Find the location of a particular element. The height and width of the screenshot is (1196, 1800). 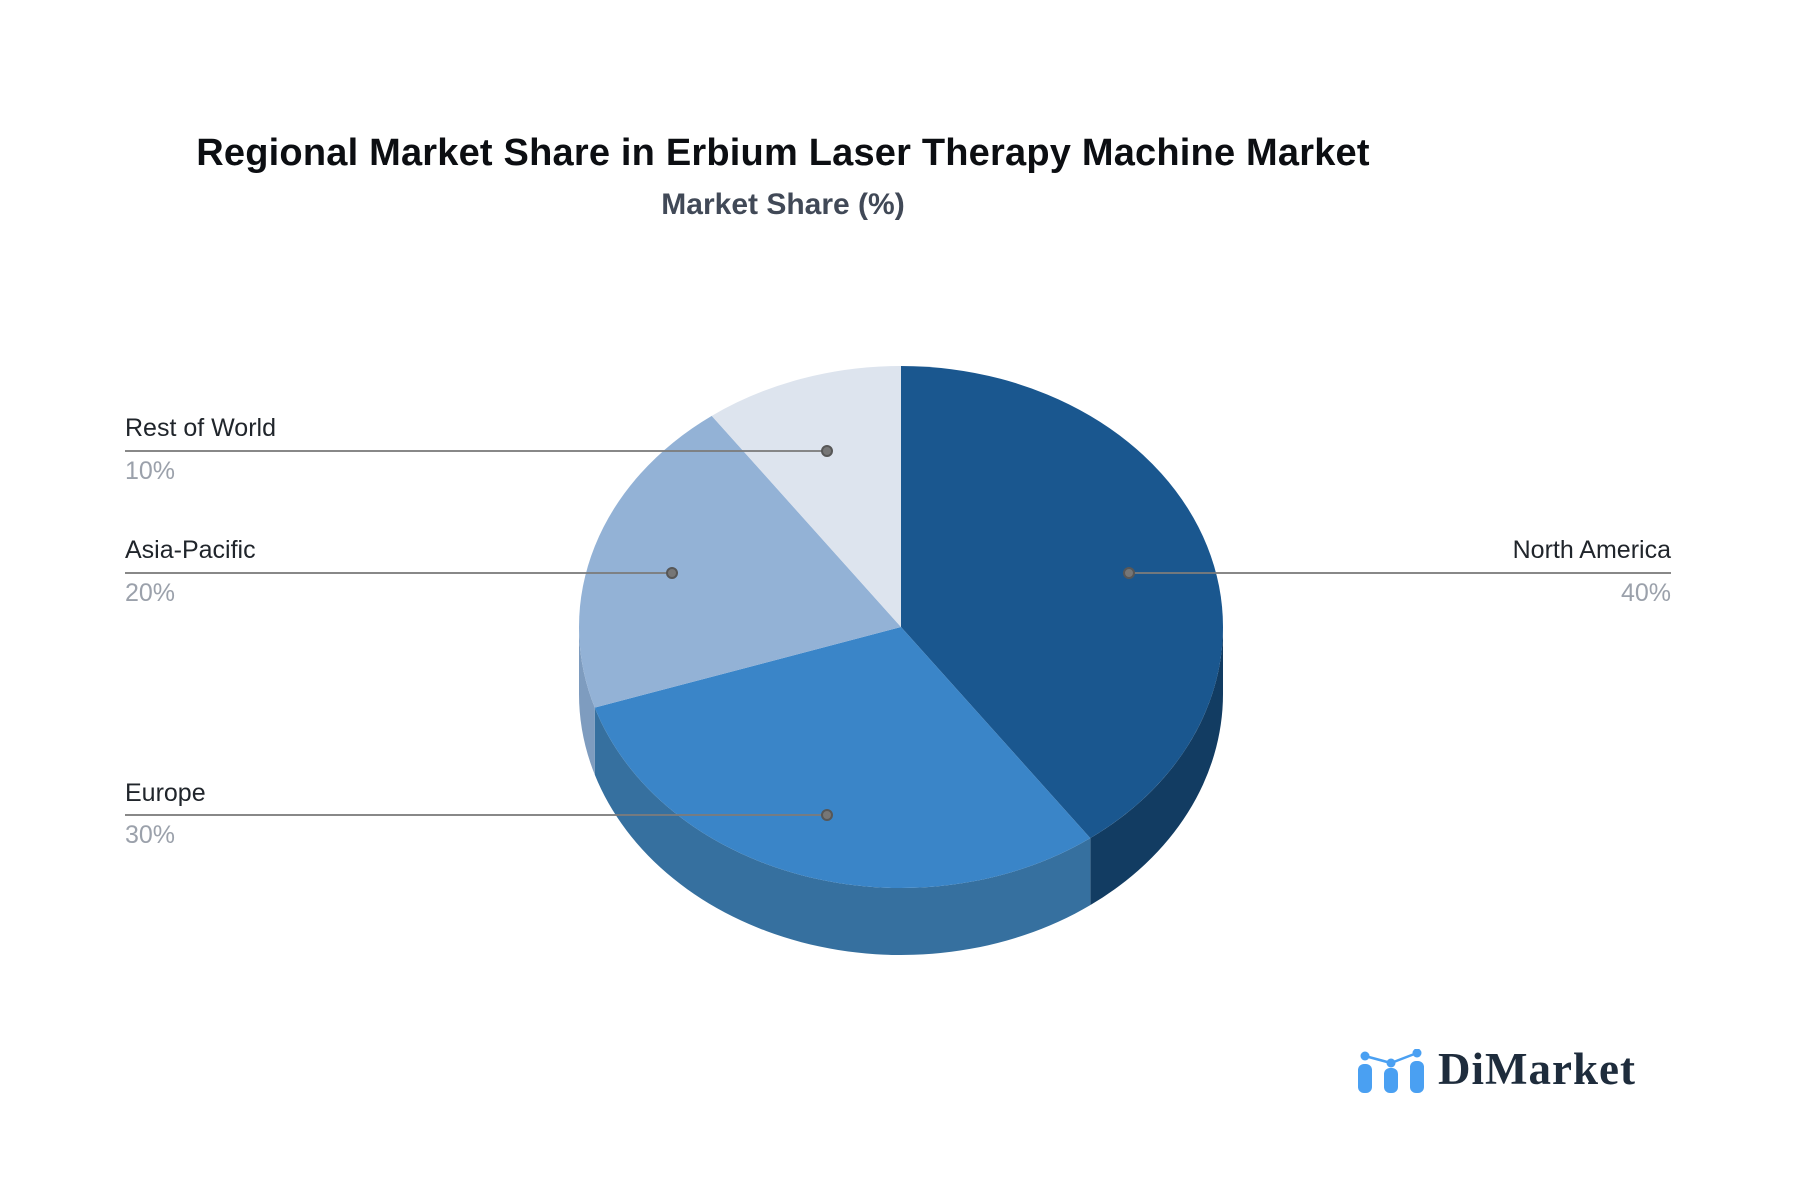

callout-value-asia-pacific: 20% is located at coordinates (150, 593).